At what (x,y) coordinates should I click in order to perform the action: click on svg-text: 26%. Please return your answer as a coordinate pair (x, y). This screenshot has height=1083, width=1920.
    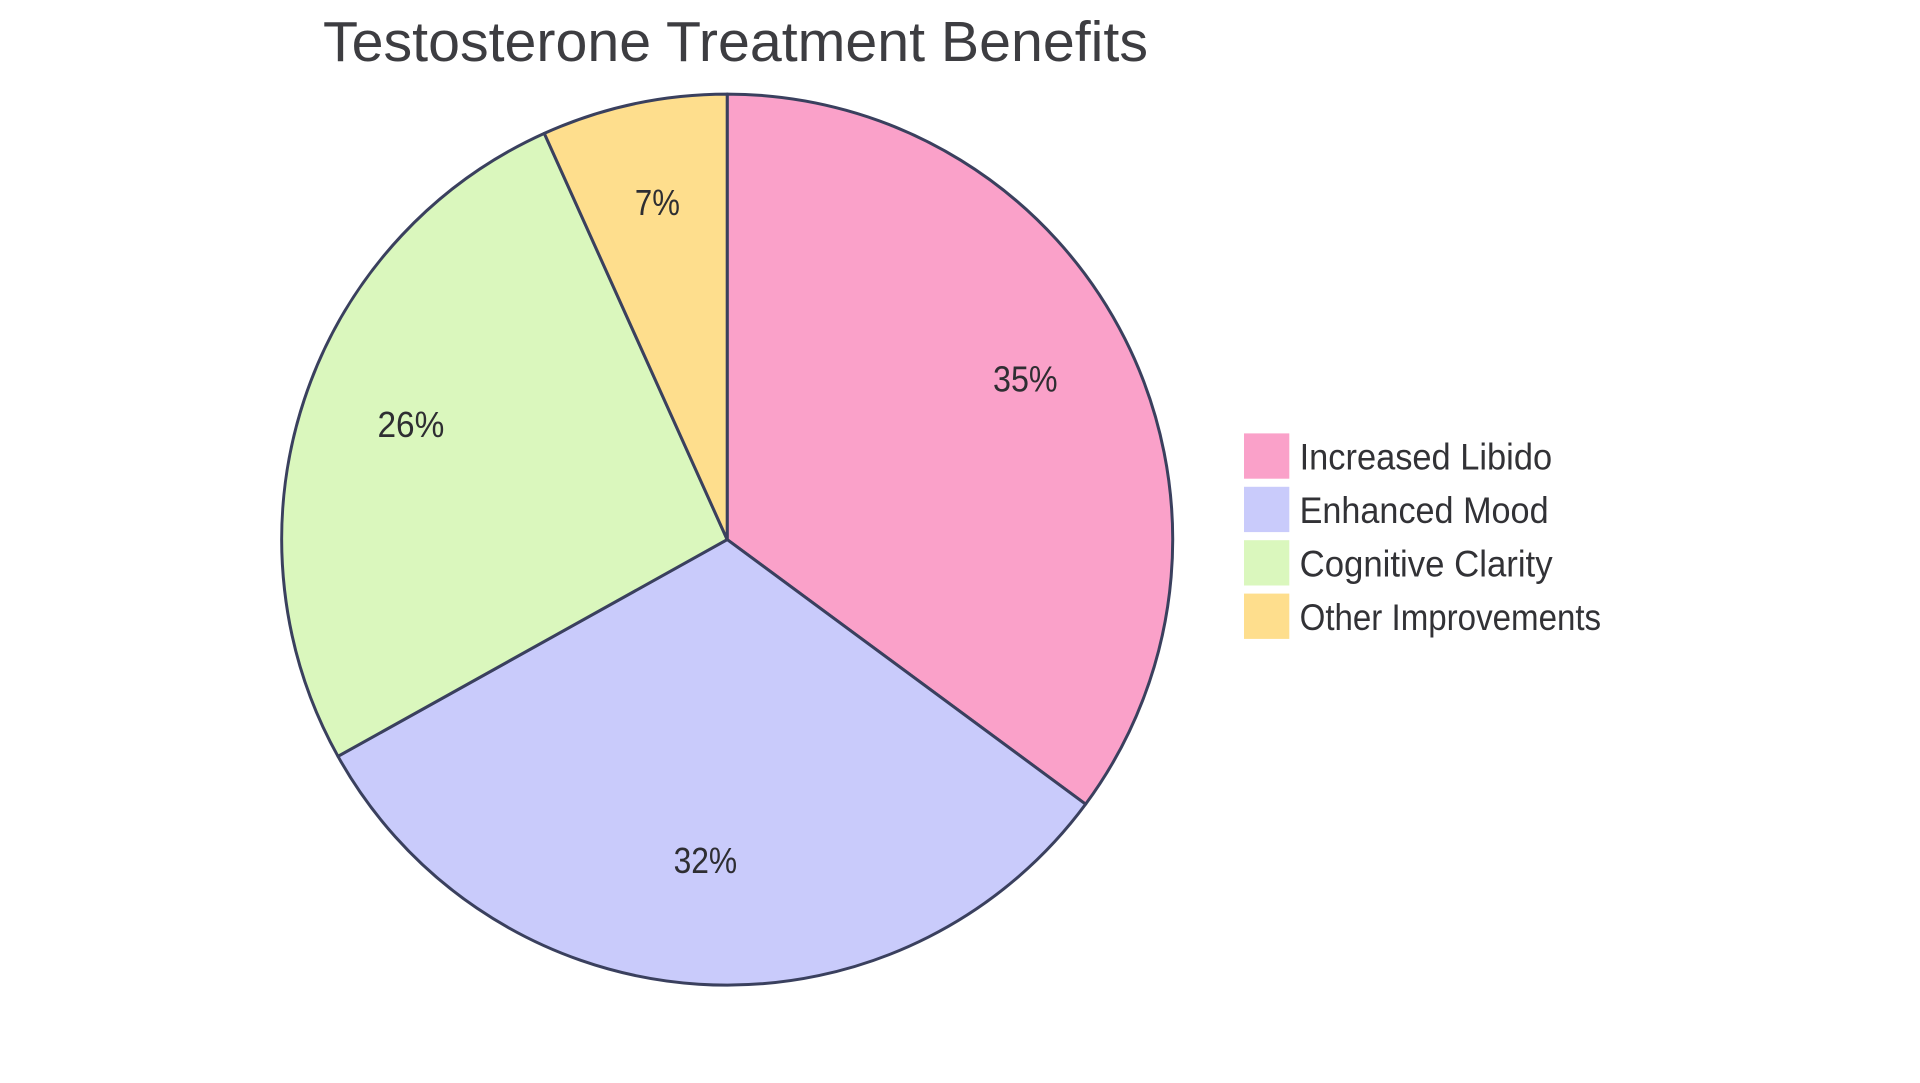
    Looking at the image, I should click on (410, 424).